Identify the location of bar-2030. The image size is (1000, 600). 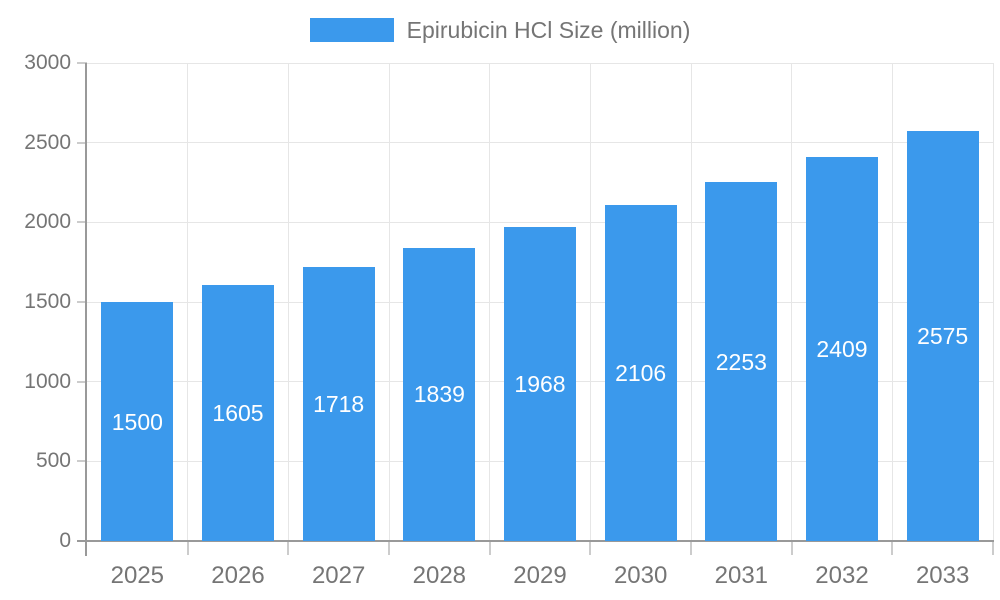
(640, 373).